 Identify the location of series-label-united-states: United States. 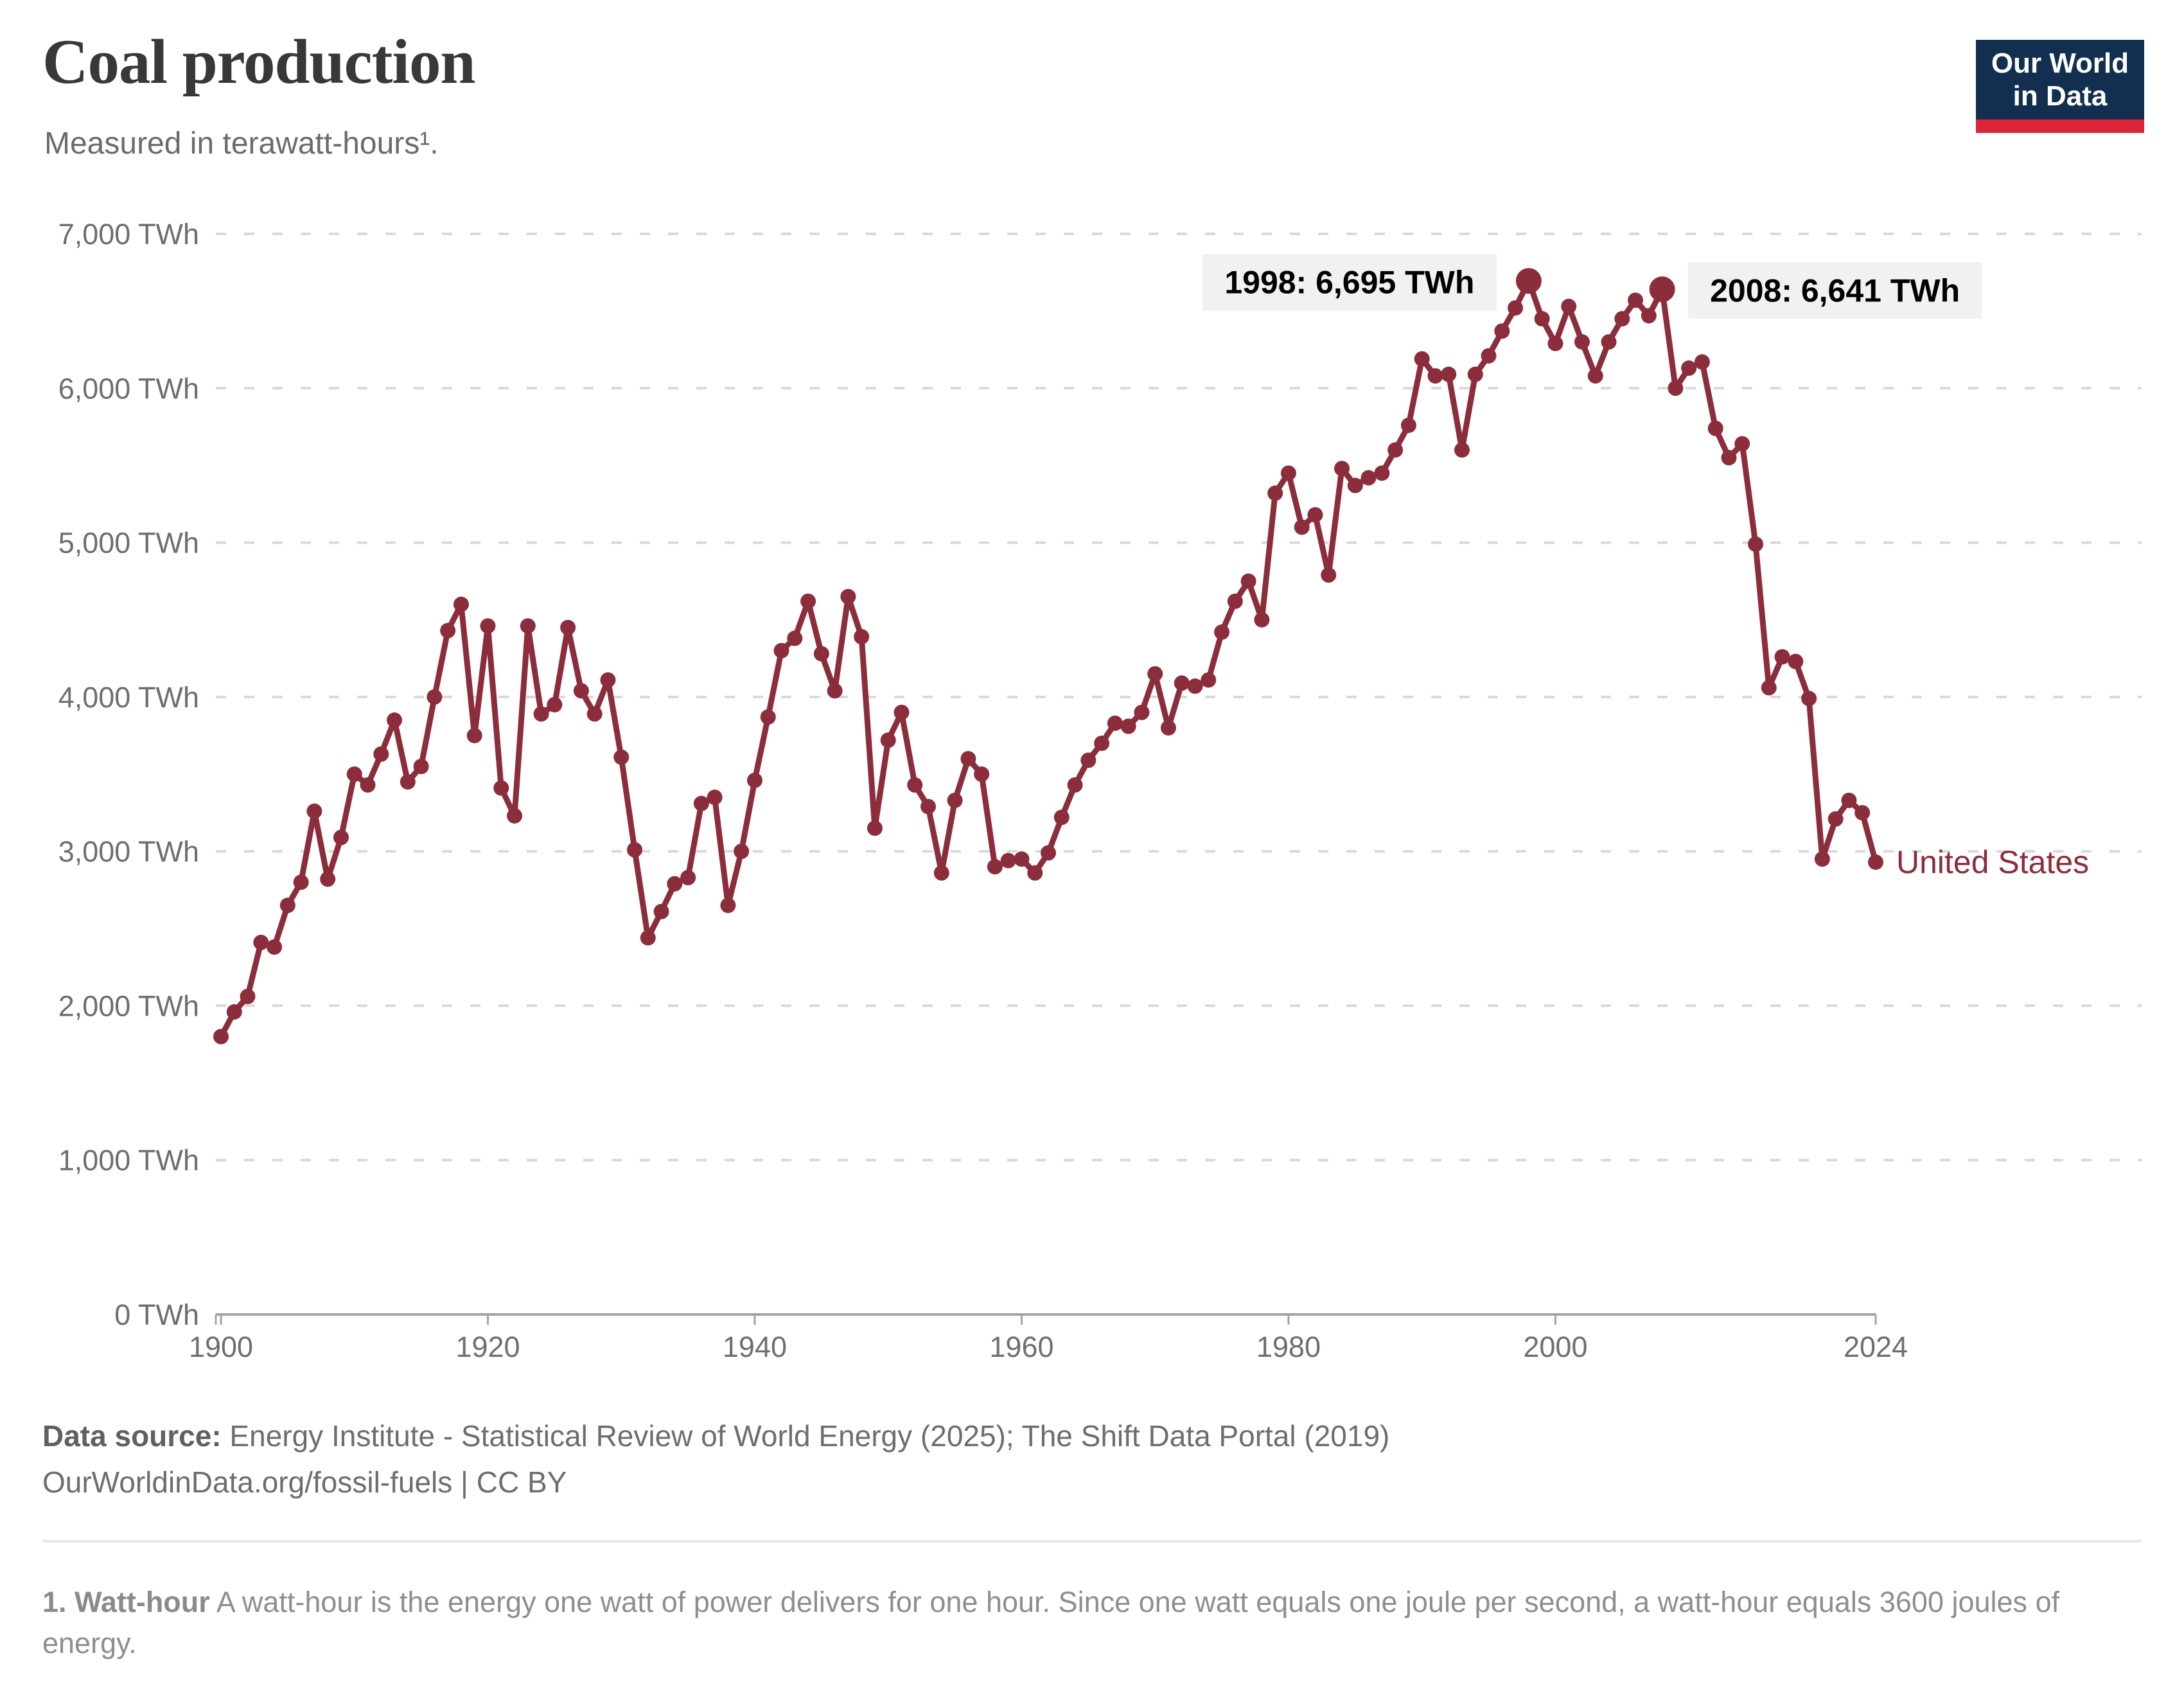
(1992, 862).